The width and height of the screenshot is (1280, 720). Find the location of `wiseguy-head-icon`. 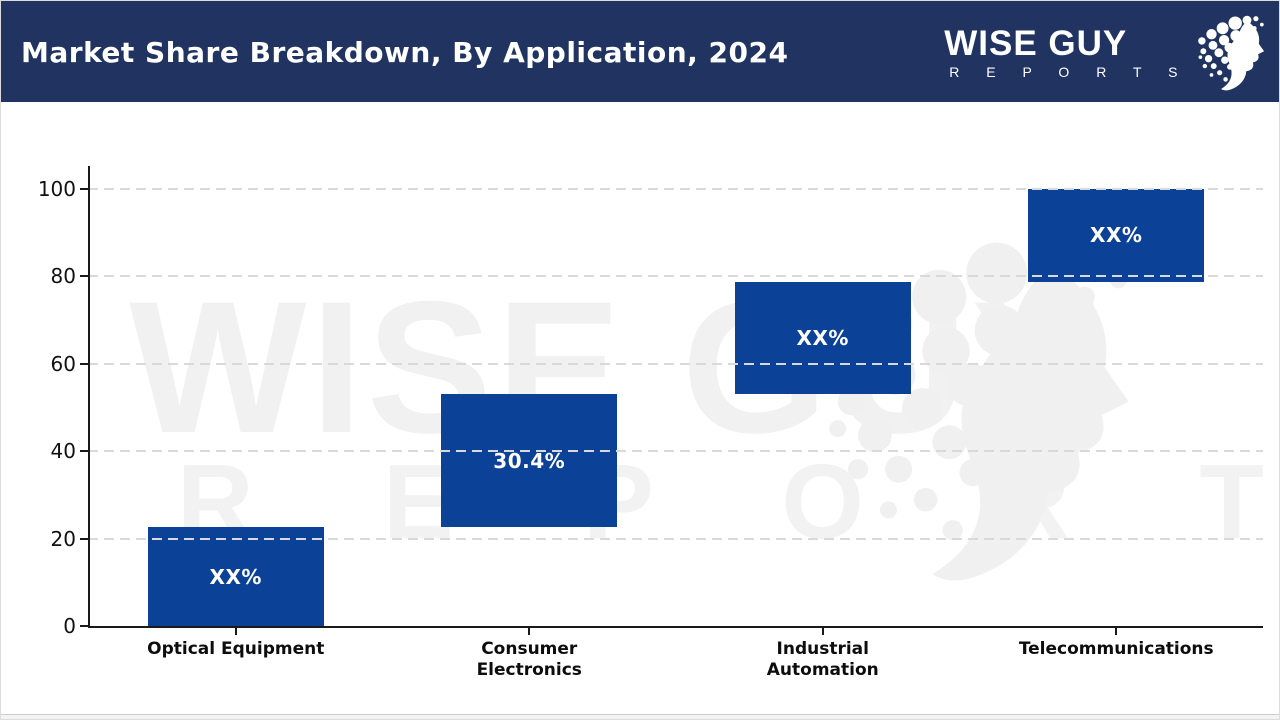

wiseguy-head-icon is located at coordinates (1231, 53).